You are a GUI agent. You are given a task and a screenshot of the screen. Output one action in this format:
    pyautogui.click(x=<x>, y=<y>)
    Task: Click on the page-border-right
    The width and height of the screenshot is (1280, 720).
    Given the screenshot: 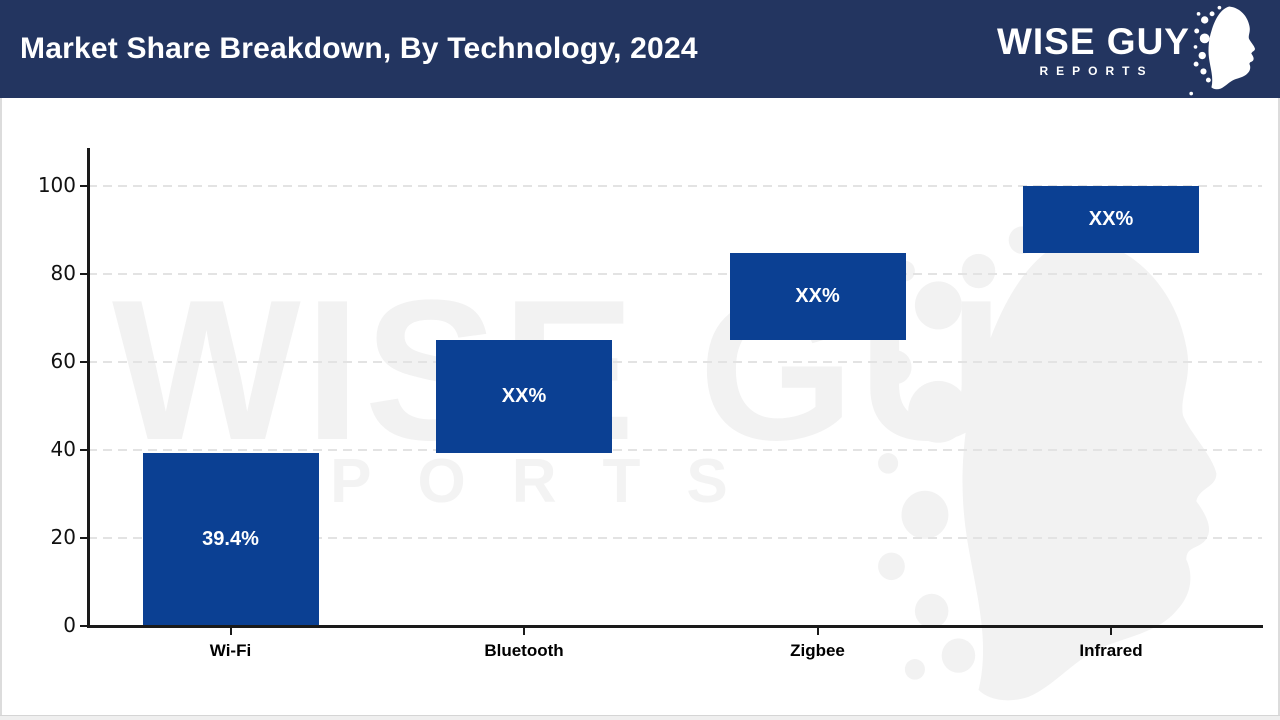 What is the action you would take?
    pyautogui.click(x=1279, y=409)
    